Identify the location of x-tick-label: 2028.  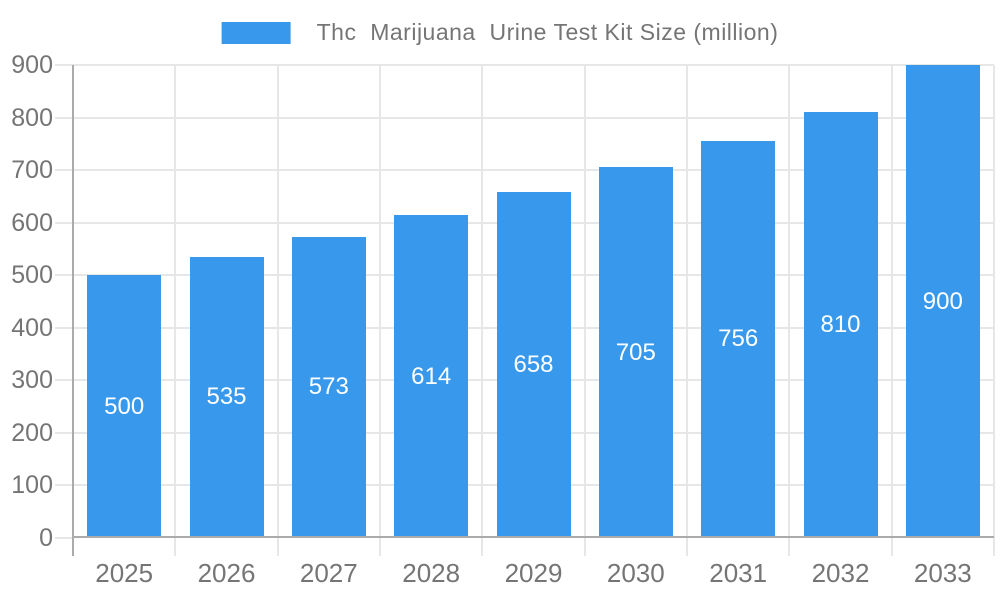
(431, 573).